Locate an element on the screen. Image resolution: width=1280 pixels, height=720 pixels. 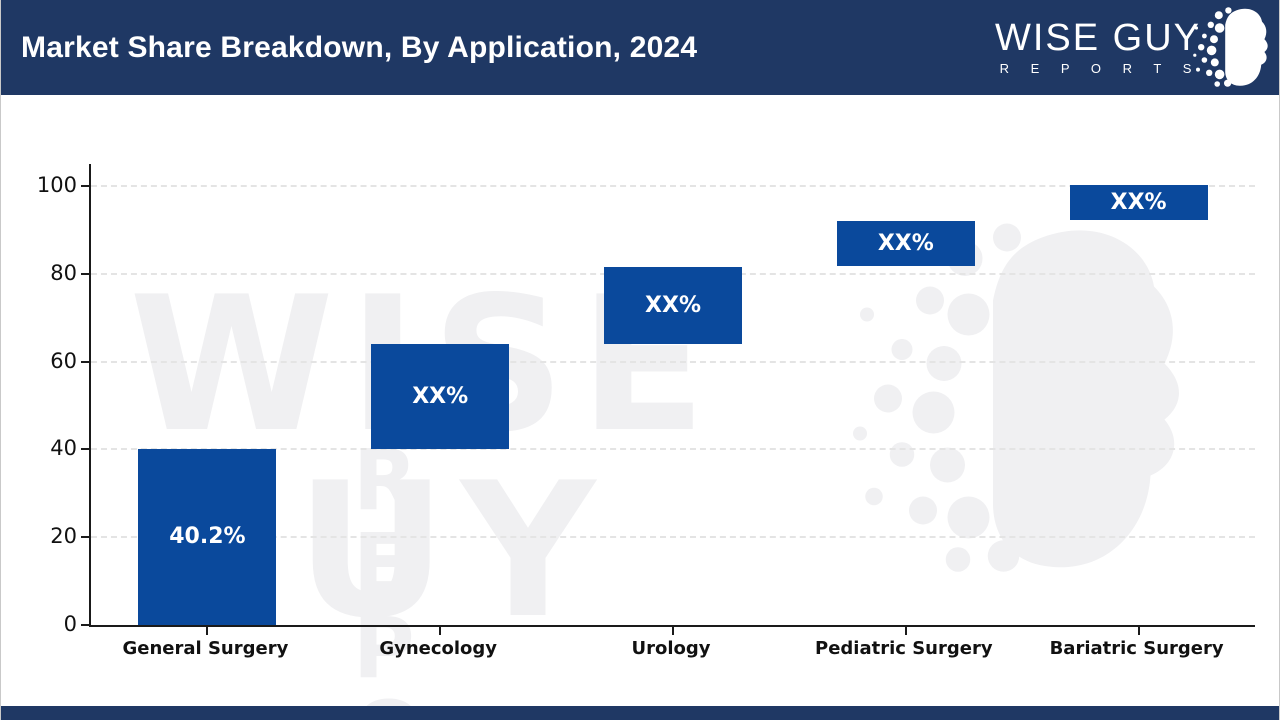
bar-general-surgery: 40.2% is located at coordinates (207, 536).